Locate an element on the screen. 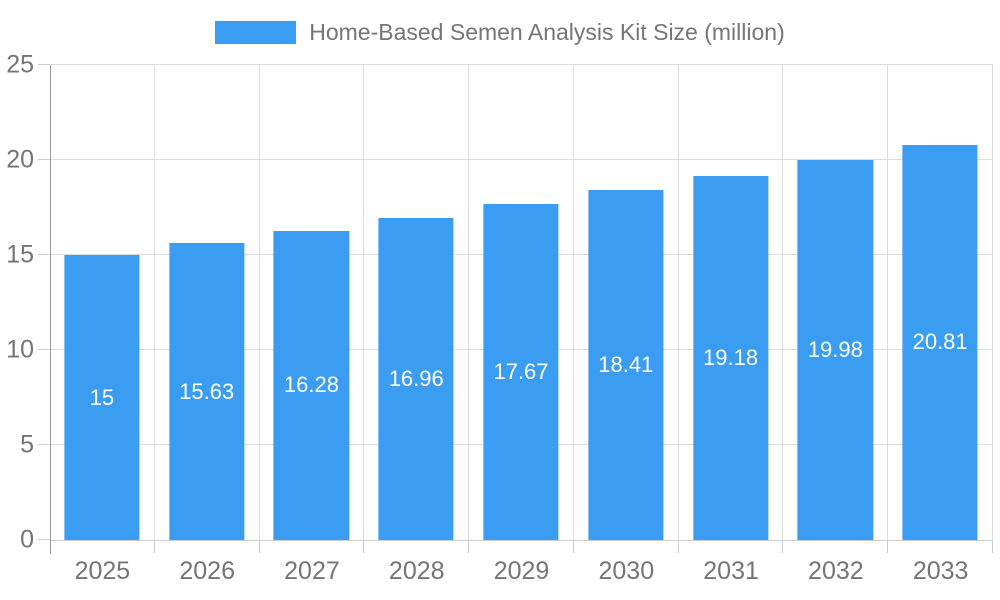 This screenshot has height=600, width=1000. x-axis-label: 2027 is located at coordinates (312, 571).